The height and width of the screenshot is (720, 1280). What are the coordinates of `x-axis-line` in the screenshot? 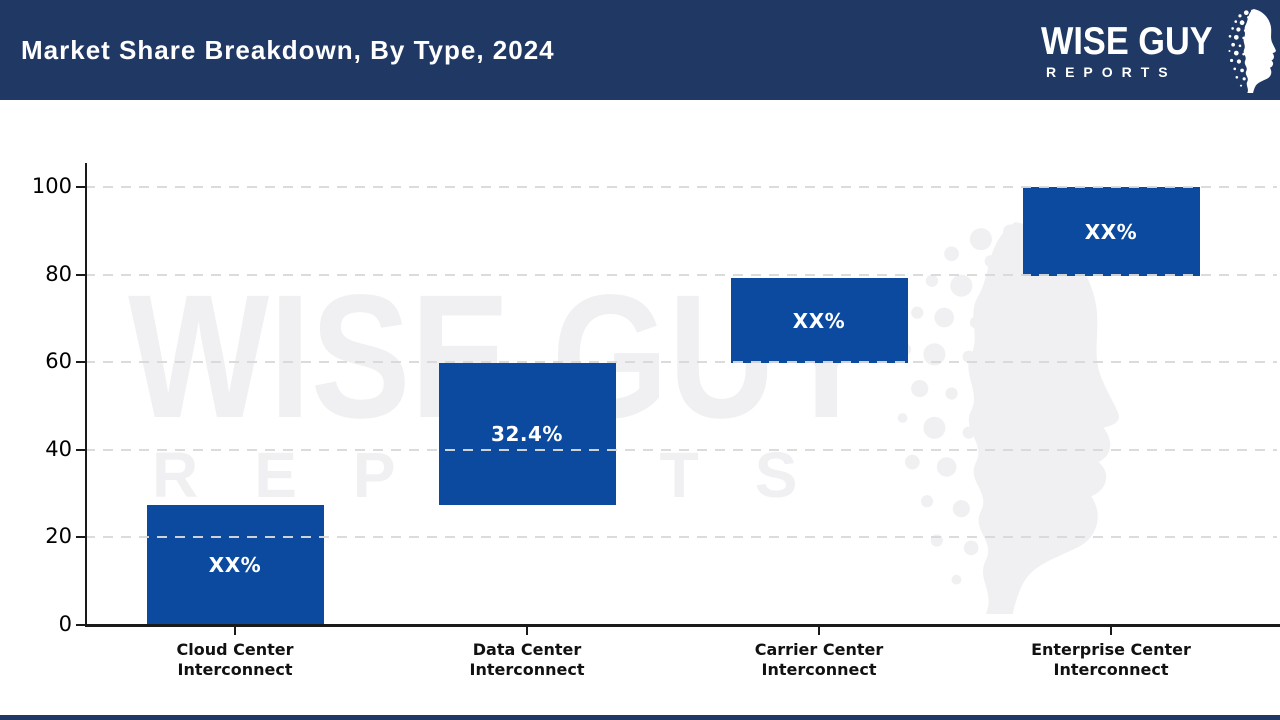 It's located at (682, 625).